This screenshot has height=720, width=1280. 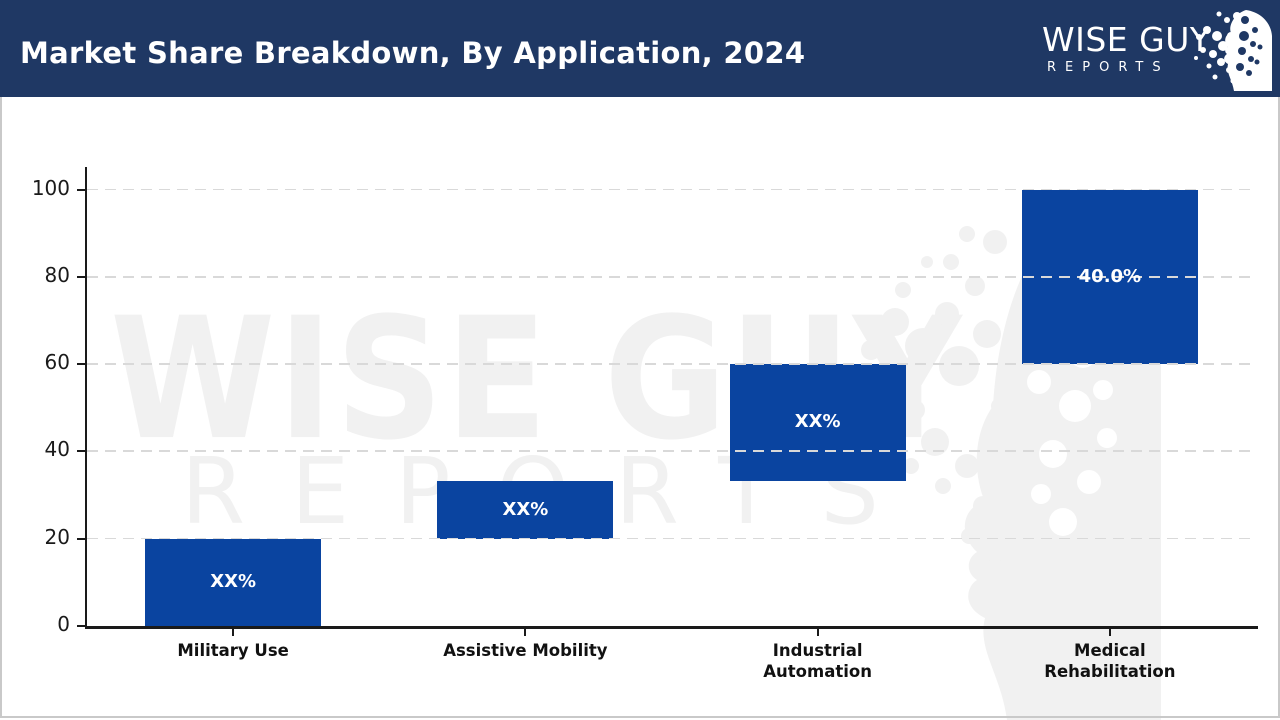 What do you see at coordinates (1110, 661) in the screenshot?
I see `x-tick-label: Medical Rehabilitation` at bounding box center [1110, 661].